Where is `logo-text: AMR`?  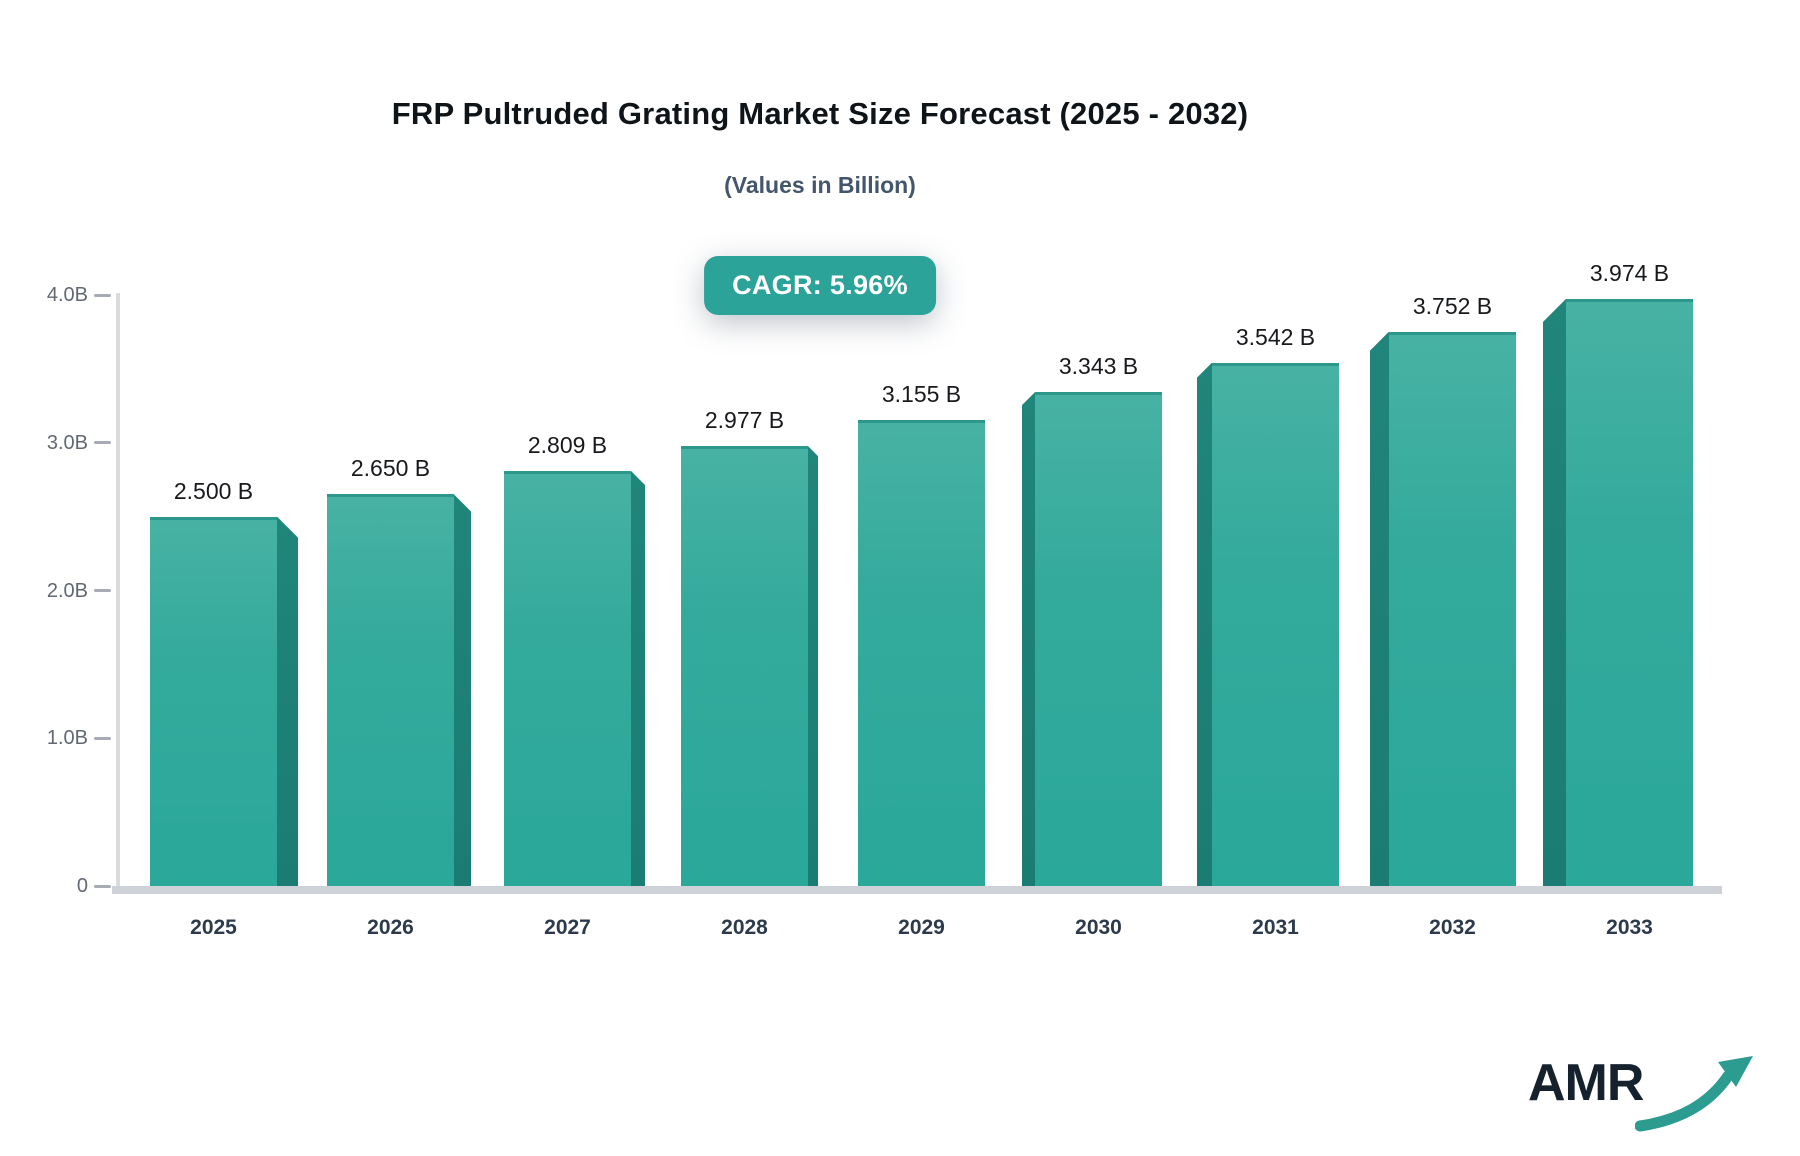 logo-text: AMR is located at coordinates (1586, 1083).